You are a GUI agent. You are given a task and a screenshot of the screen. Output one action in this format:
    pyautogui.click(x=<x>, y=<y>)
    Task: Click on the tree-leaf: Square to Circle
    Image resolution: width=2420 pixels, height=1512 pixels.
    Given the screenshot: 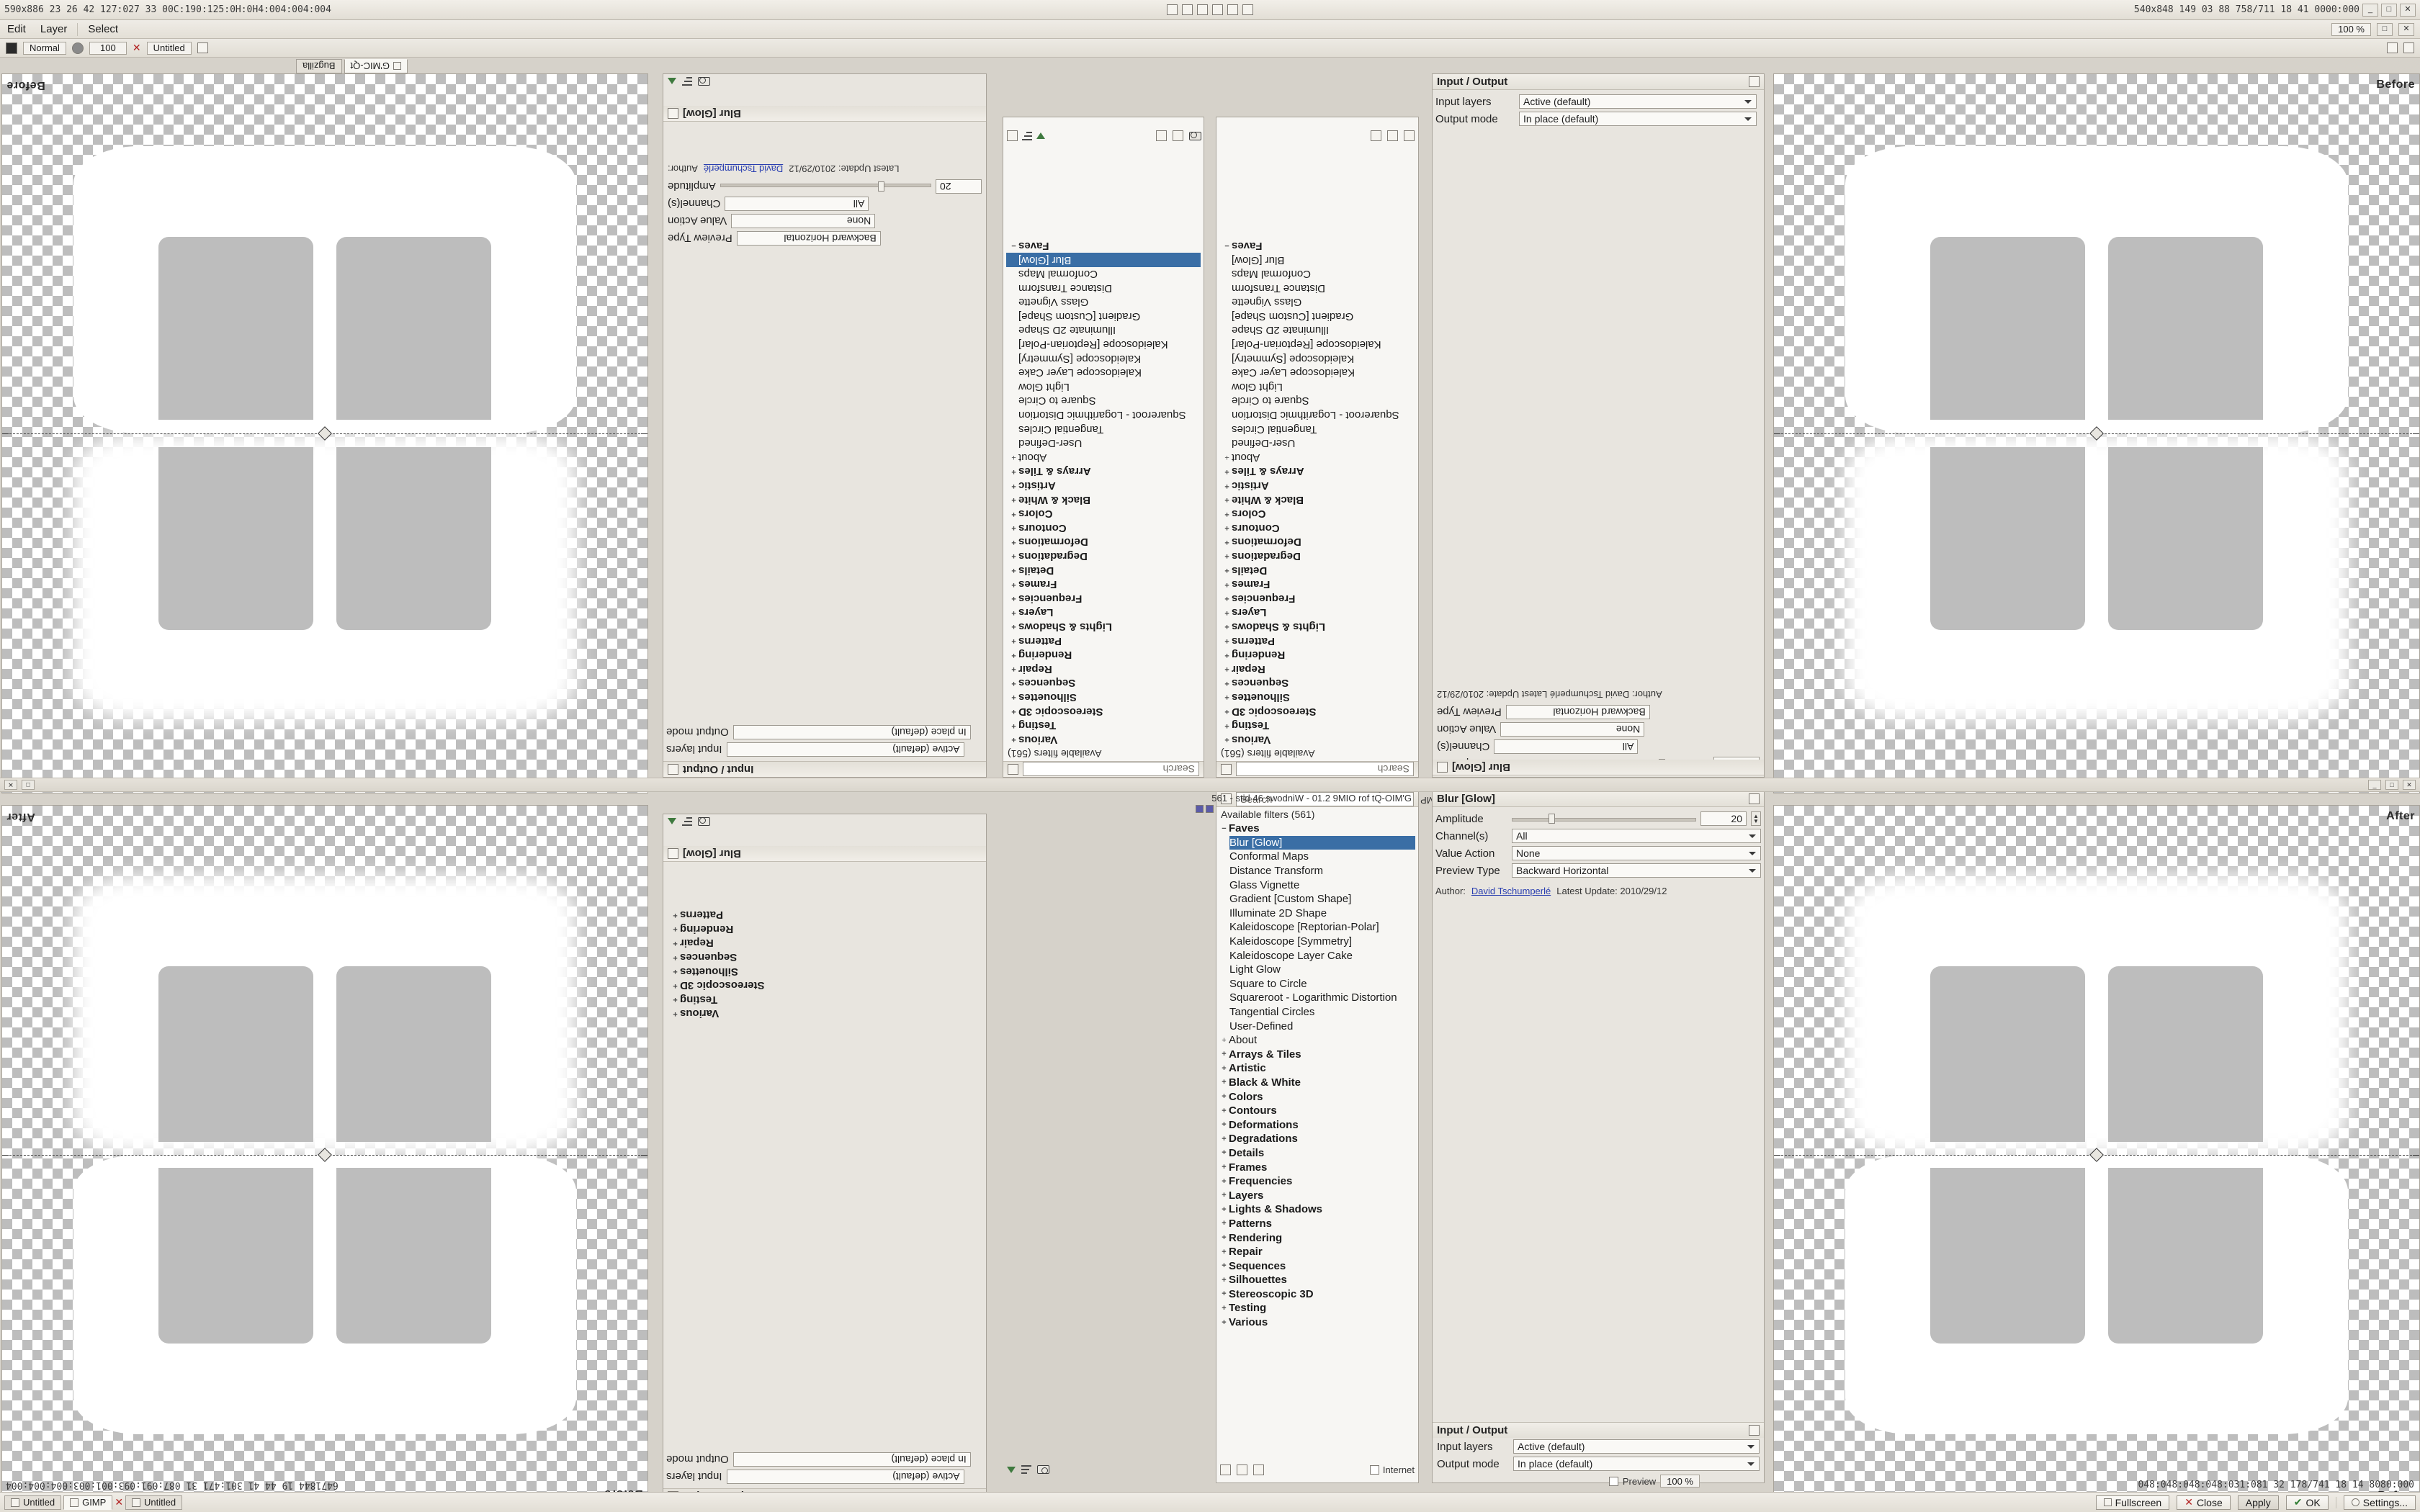 What is the action you would take?
    pyautogui.click(x=1268, y=983)
    